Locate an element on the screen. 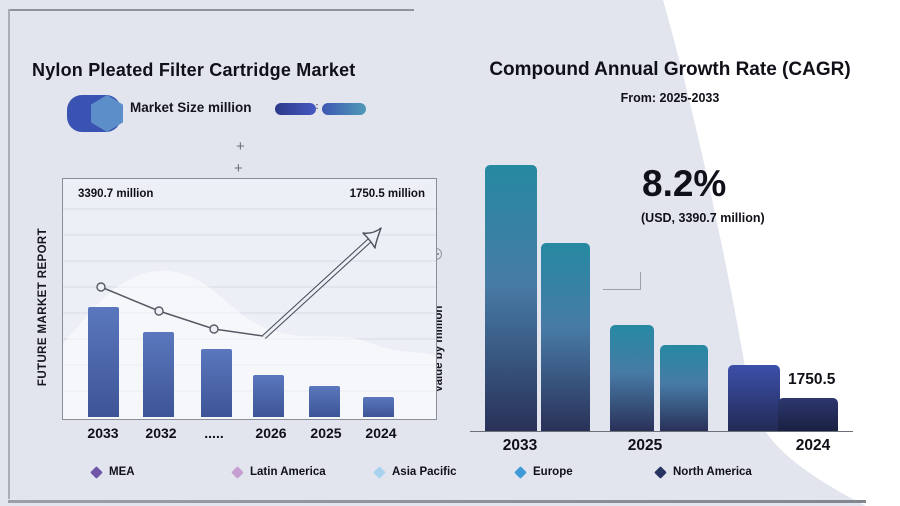 This screenshot has width=900, height=506. left-axis-category: 2033 is located at coordinates (103, 433).